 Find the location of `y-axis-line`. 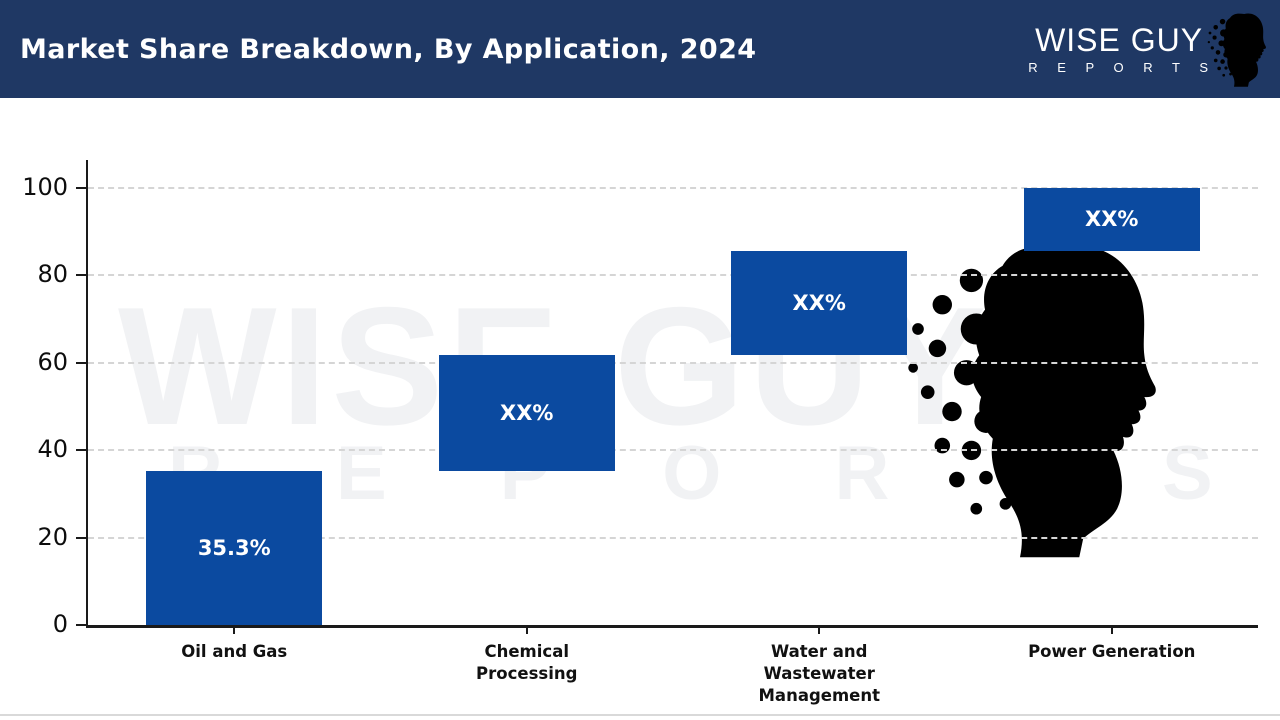

y-axis-line is located at coordinates (87, 393).